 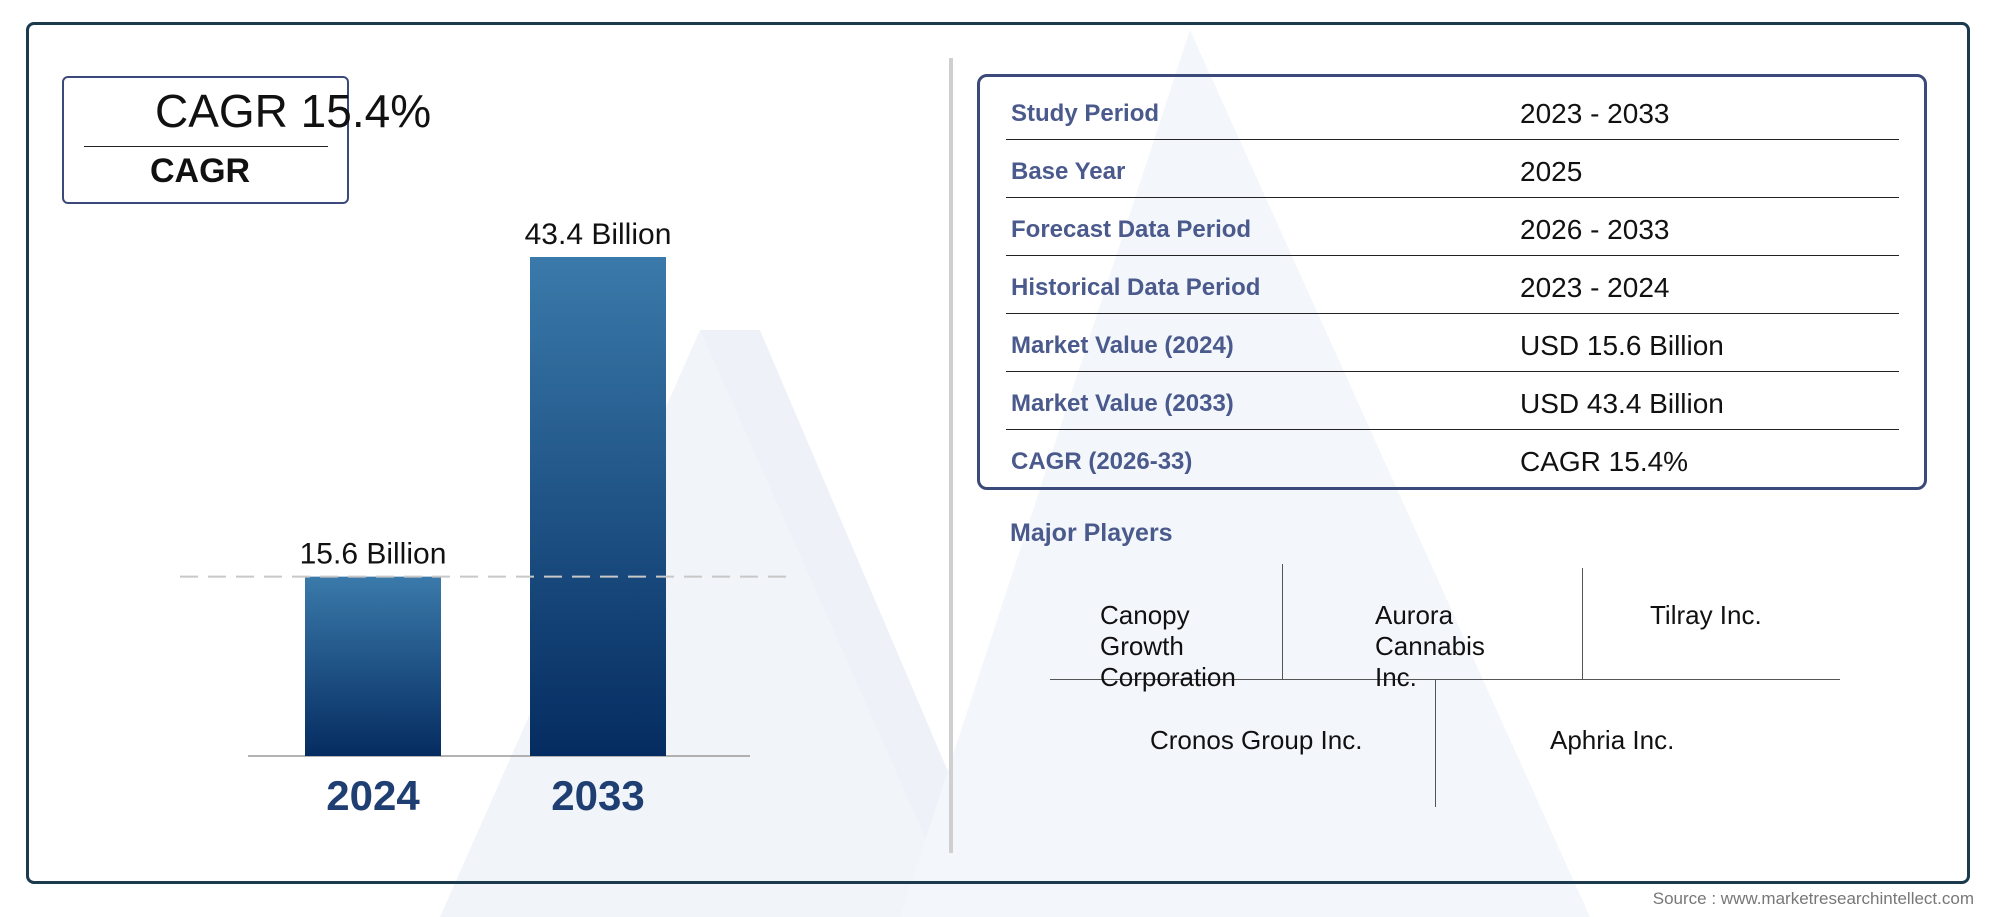 What do you see at coordinates (1091, 533) in the screenshot?
I see `major-players-title: Major Players` at bounding box center [1091, 533].